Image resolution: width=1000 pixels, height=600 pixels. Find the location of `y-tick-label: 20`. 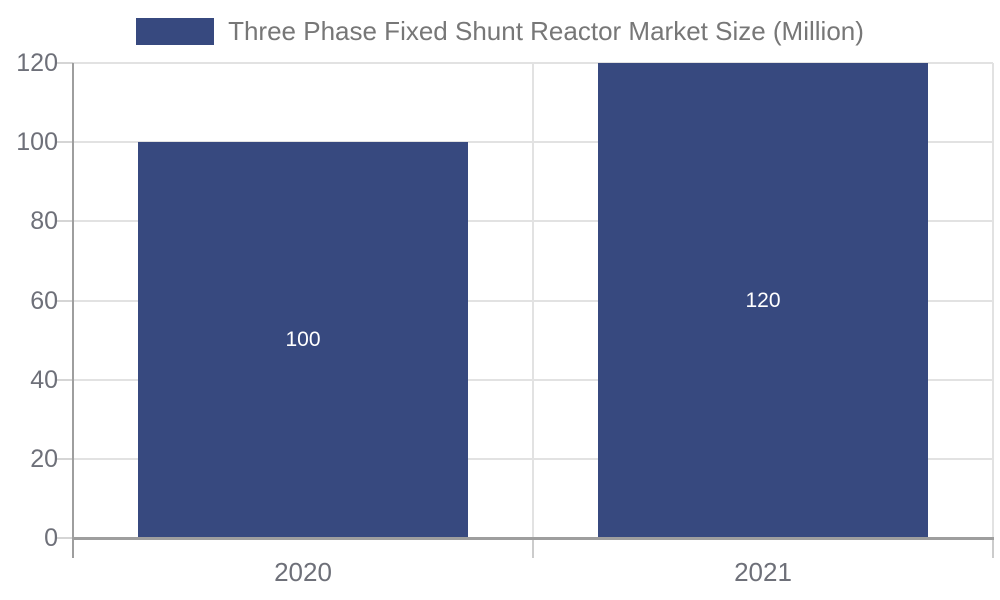

y-tick-label: 20 is located at coordinates (44, 459).